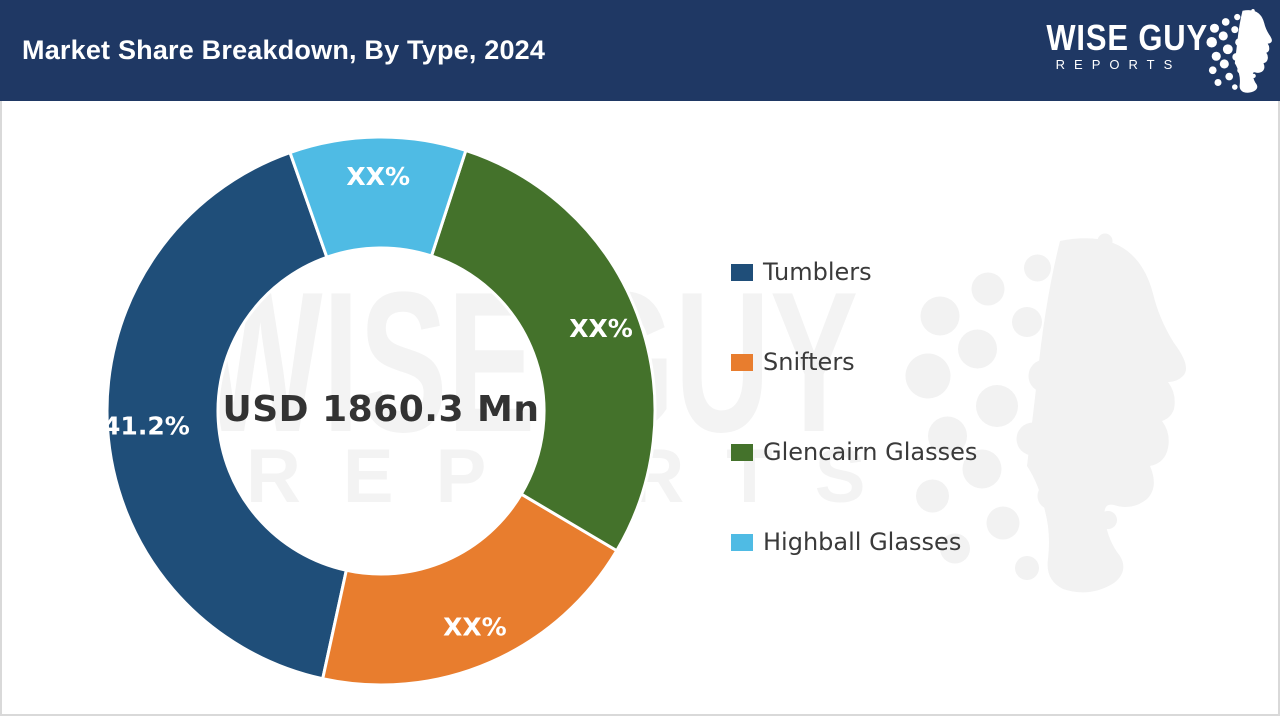 This screenshot has width=1280, height=720. I want to click on donut-segment-tumblers, so click(226, 416).